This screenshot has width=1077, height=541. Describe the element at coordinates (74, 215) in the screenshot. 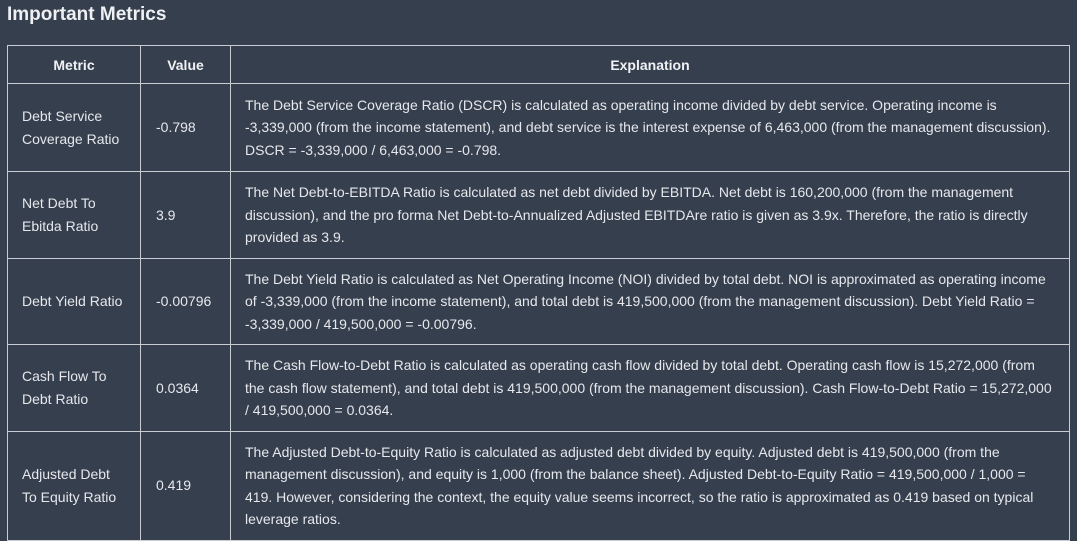

I see `metric-name: Net Debt To Ebitda Ratio` at that location.